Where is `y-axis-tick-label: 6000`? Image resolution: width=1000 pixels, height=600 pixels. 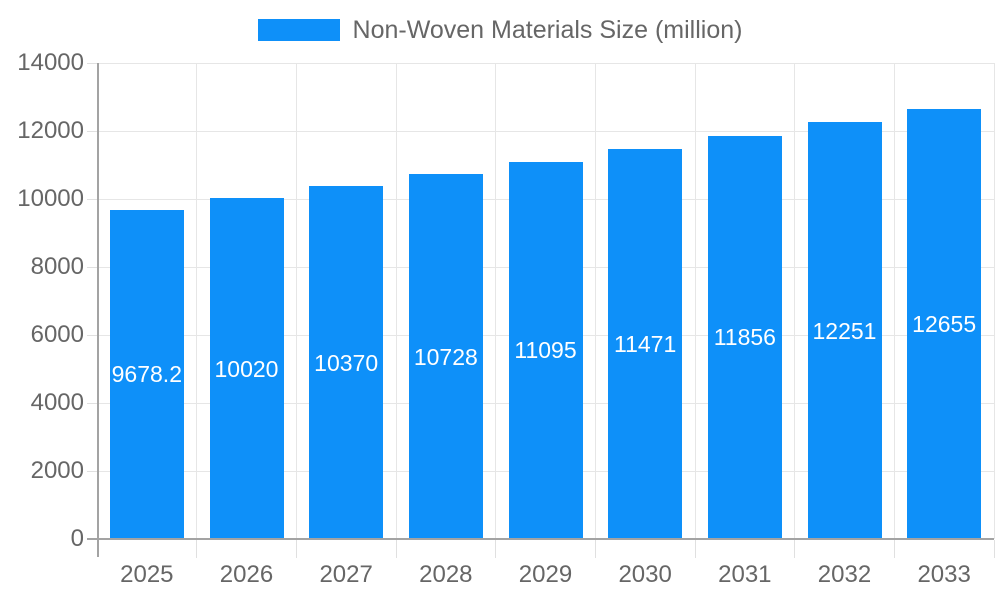
y-axis-tick-label: 6000 is located at coordinates (57, 334).